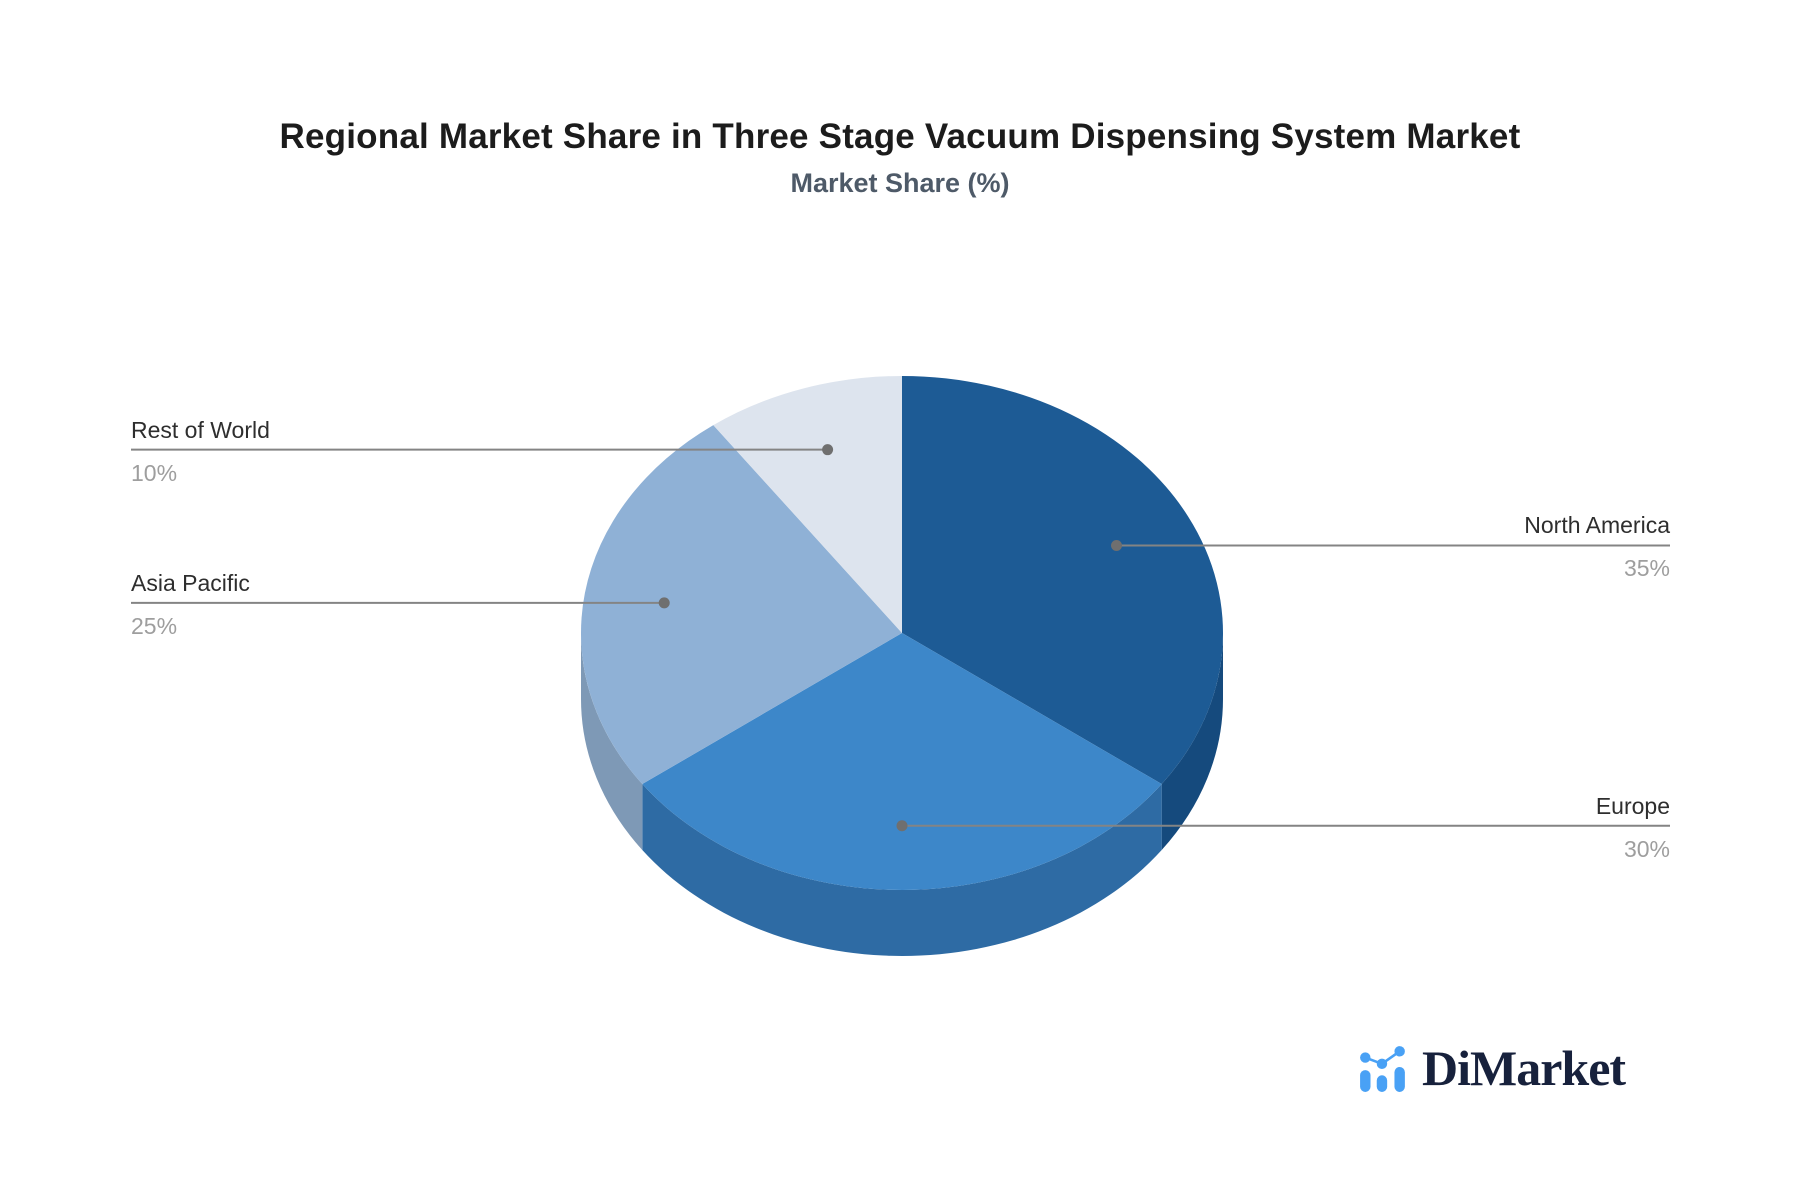 The image size is (1800, 1196). What do you see at coordinates (664, 603) in the screenshot?
I see `leader-dot-asia-pacific` at bounding box center [664, 603].